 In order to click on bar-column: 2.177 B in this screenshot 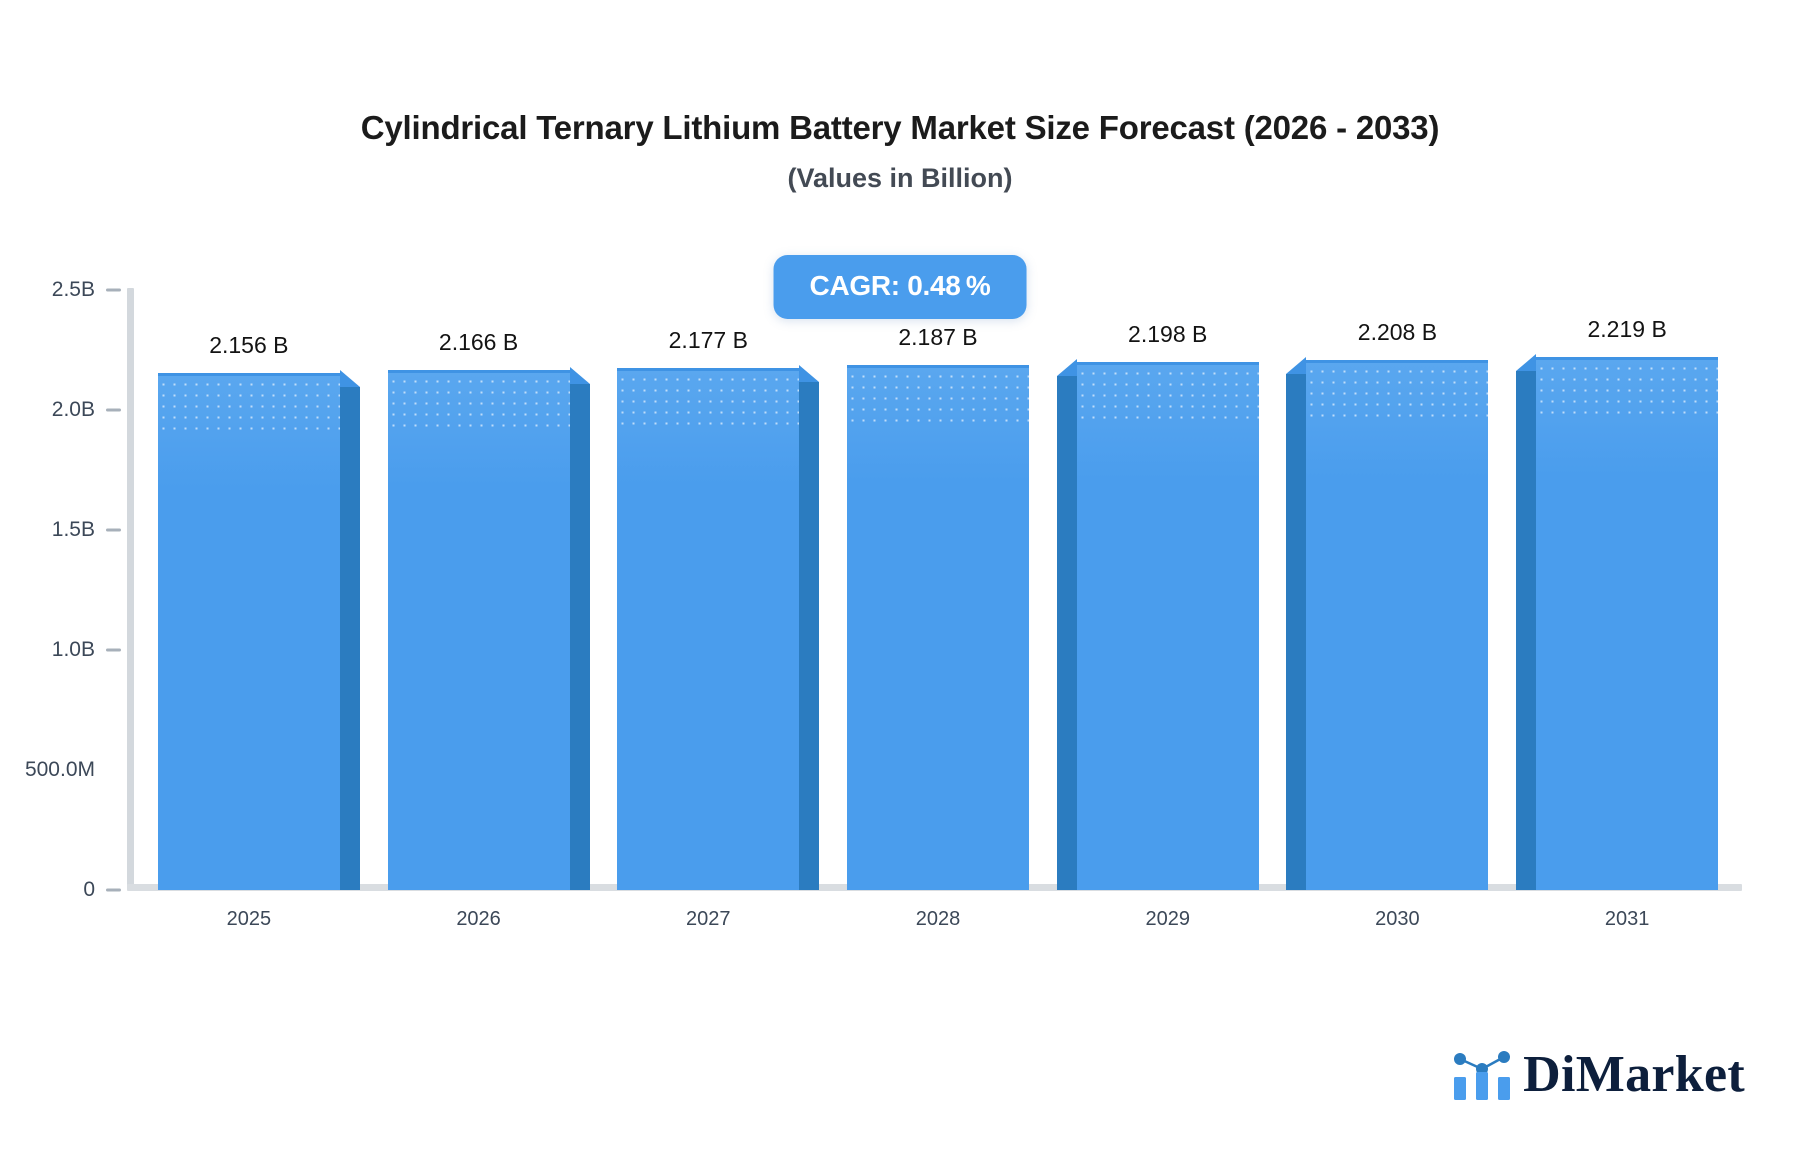, I will do `click(718, 608)`.